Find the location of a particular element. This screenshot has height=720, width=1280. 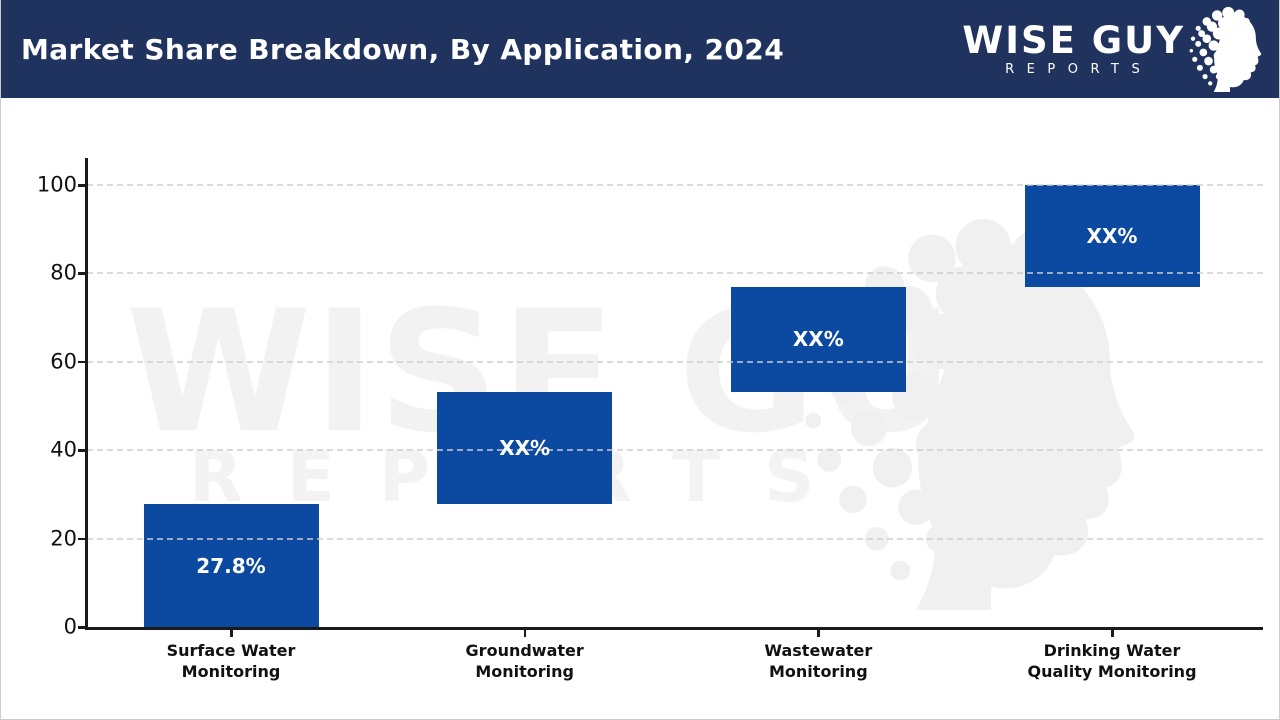

y-tick-label: 0 is located at coordinates (70, 626).